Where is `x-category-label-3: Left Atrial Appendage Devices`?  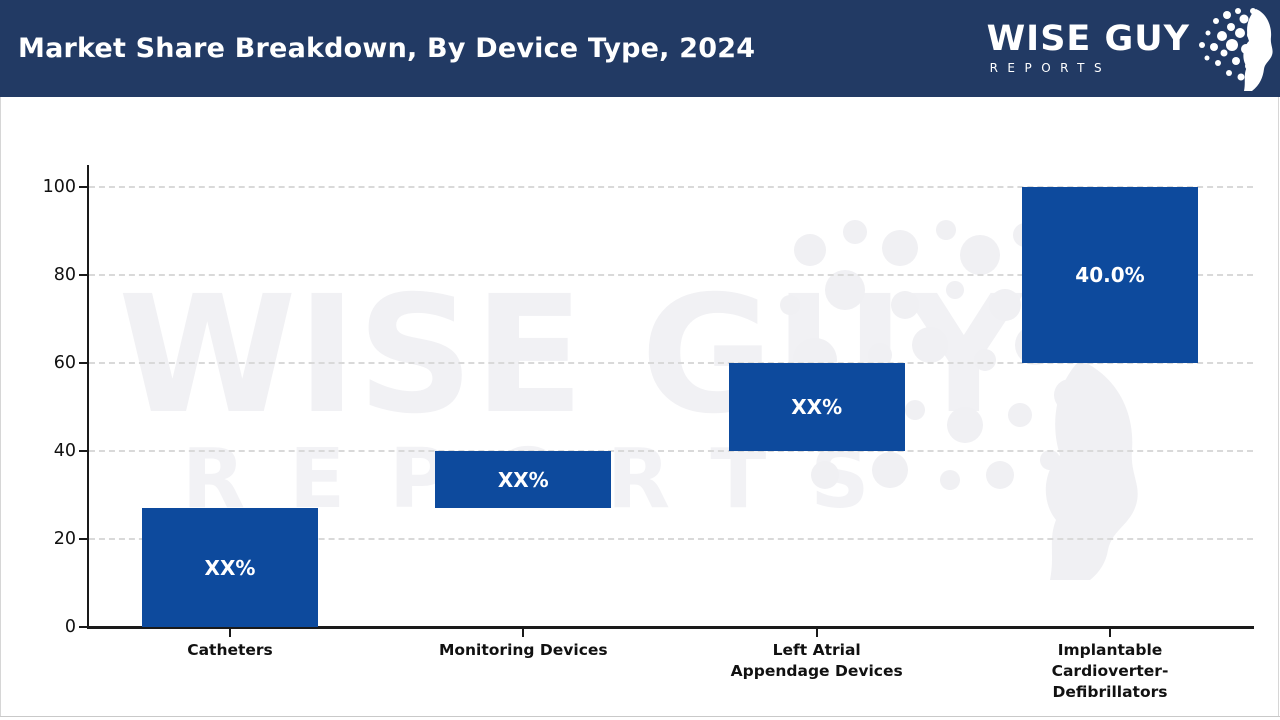 x-category-label-3: Left Atrial Appendage Devices is located at coordinates (816, 660).